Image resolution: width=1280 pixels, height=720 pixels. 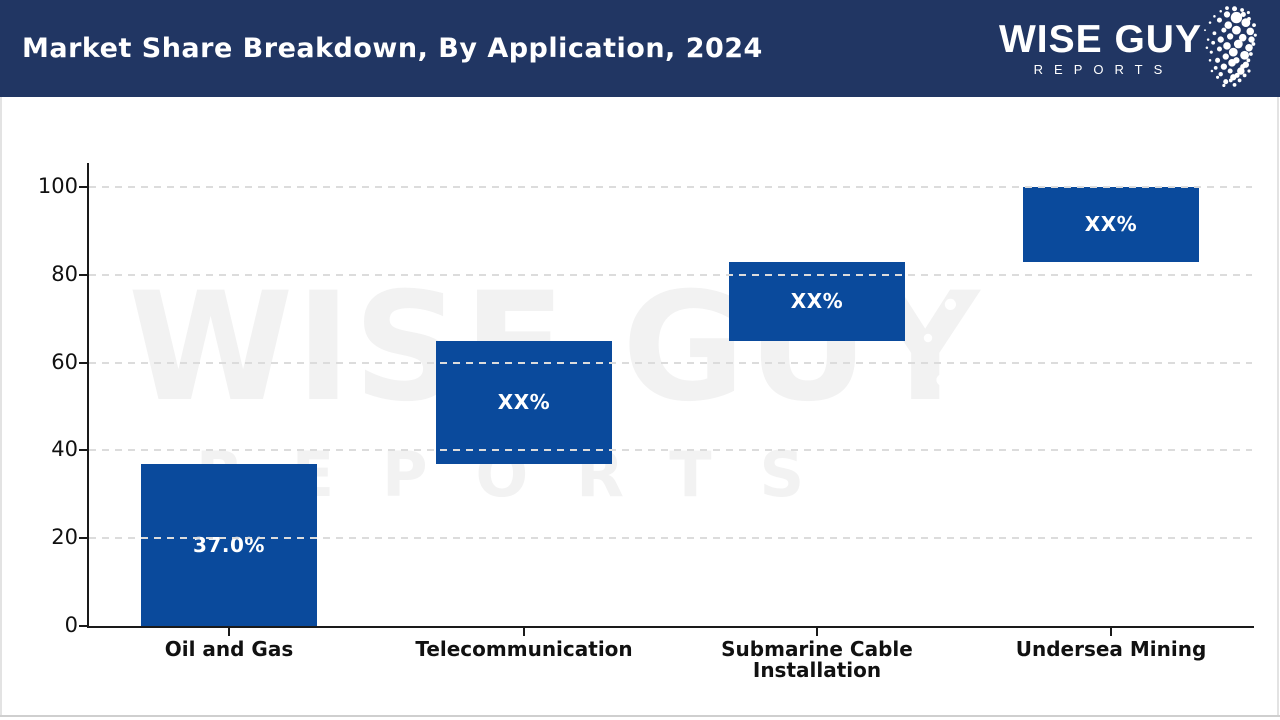 I want to click on bar-value-label: 37.0%, so click(x=229, y=544).